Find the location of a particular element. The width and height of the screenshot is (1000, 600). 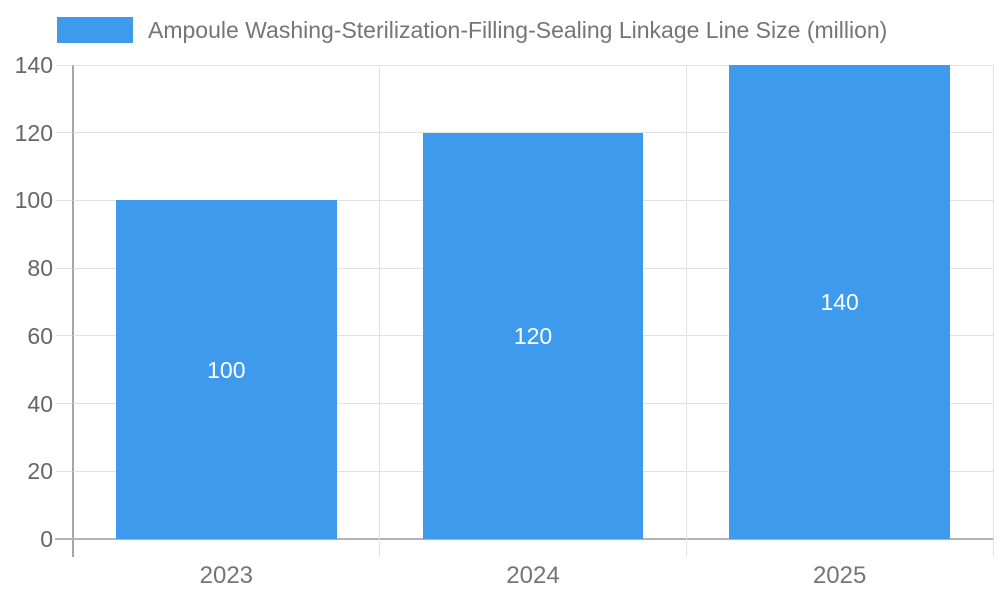

bar-value-label: 100 is located at coordinates (226, 369).